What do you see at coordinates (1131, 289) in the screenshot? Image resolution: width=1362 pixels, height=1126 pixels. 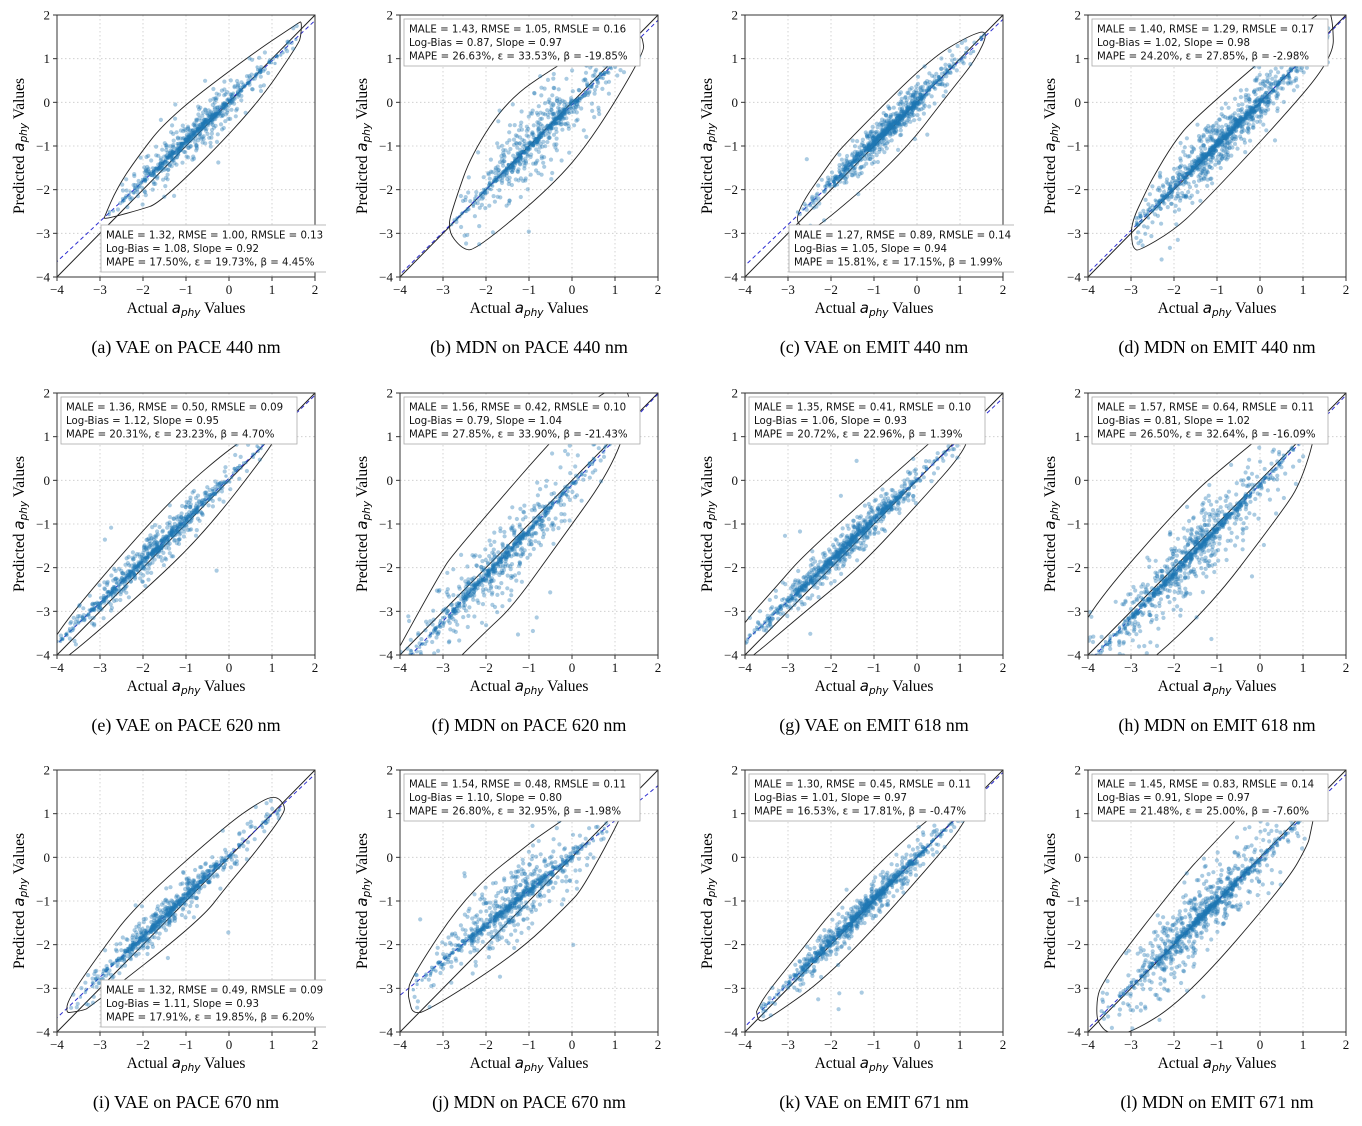 I see `x-tick-label: −3` at bounding box center [1131, 289].